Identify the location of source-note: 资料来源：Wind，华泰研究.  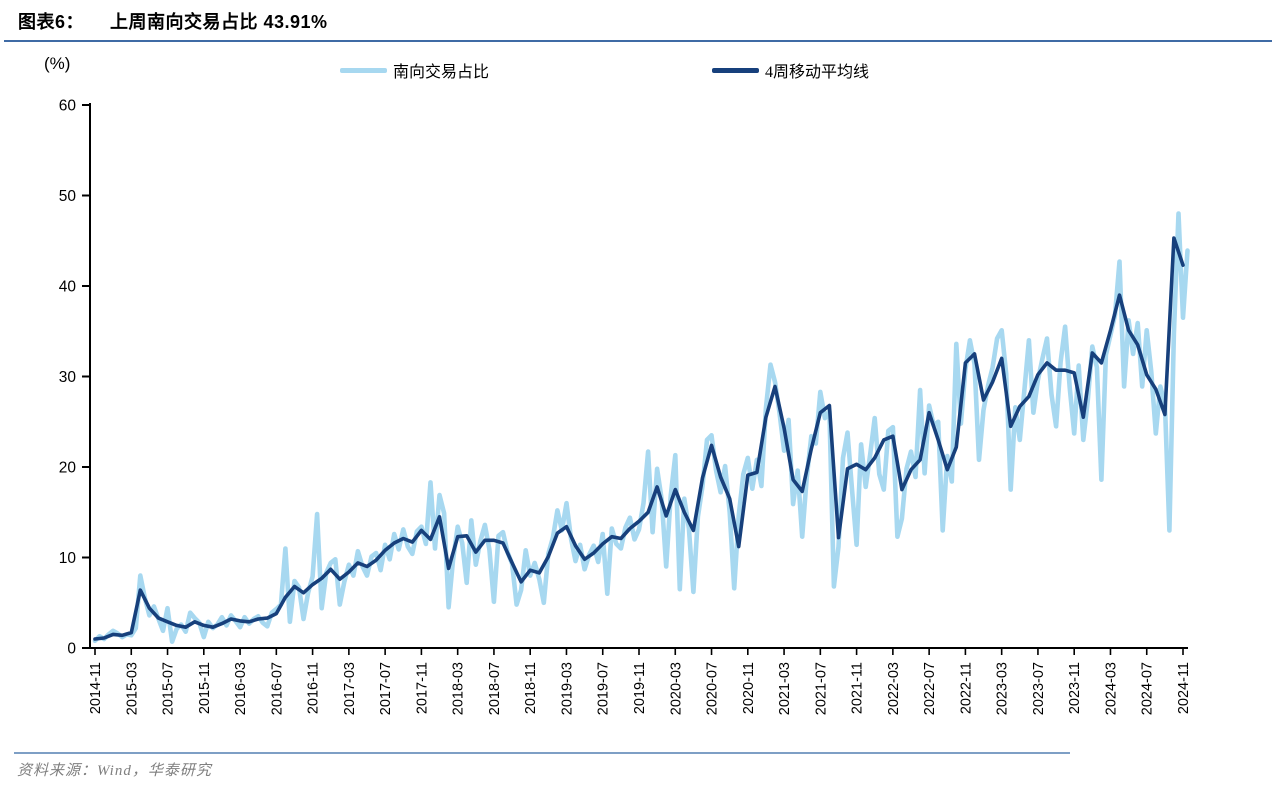
(114, 771).